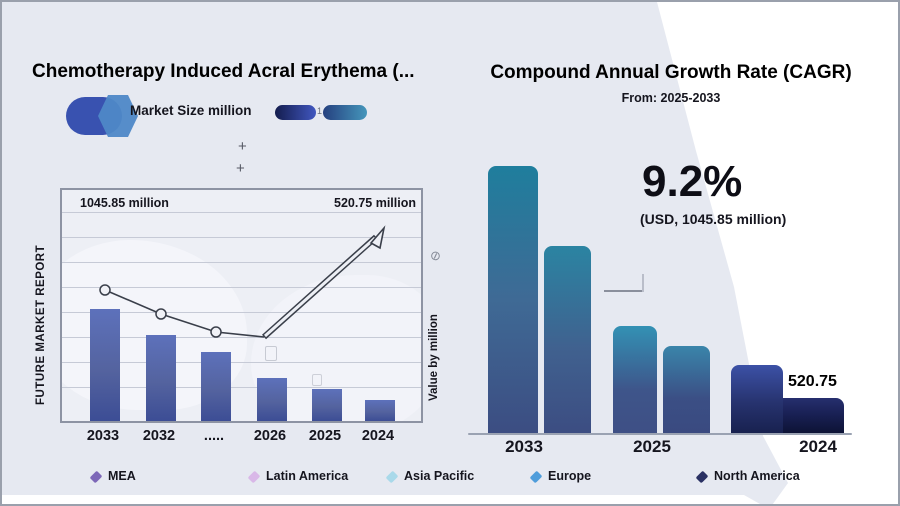  What do you see at coordinates (307, 476) in the screenshot?
I see `legend-label: Latin America` at bounding box center [307, 476].